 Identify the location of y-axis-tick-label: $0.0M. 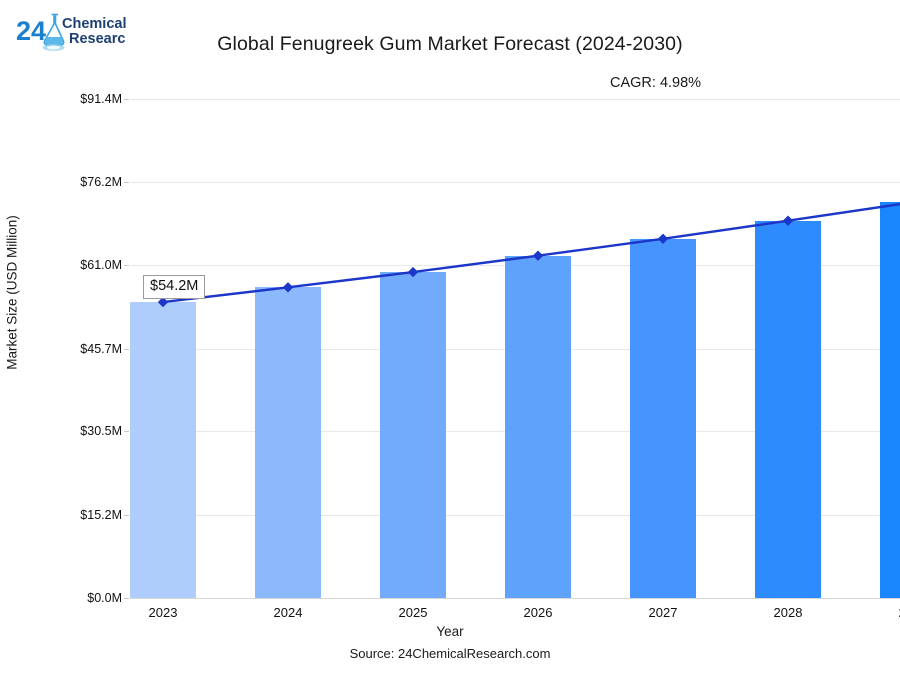
(104, 598).